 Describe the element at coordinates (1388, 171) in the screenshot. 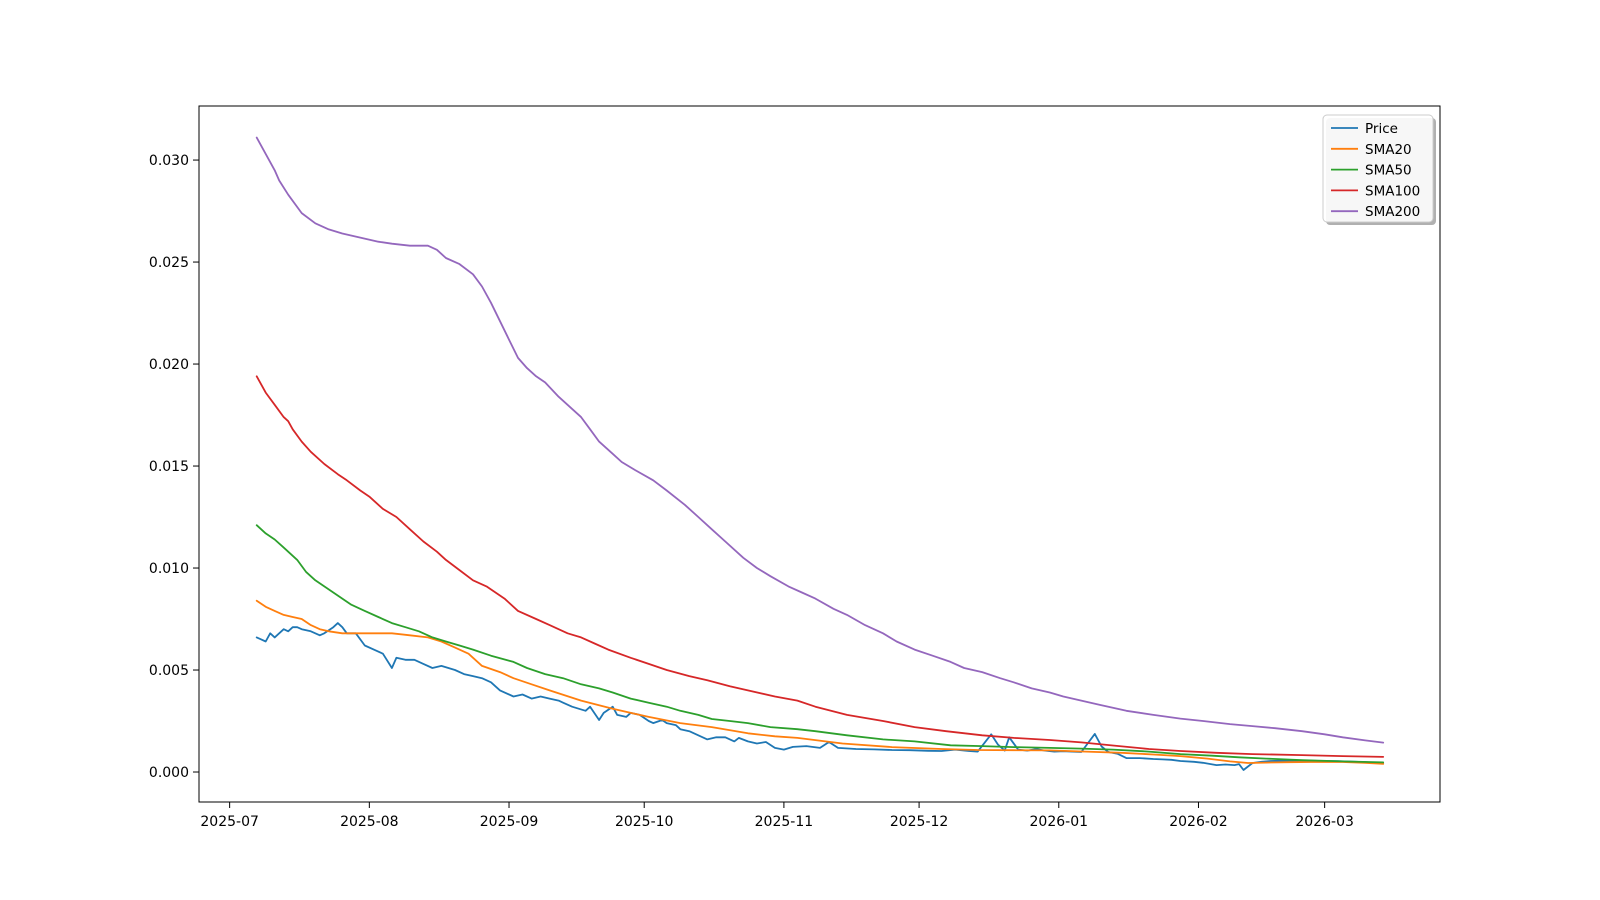

I see `legend-label: SMA50` at that location.